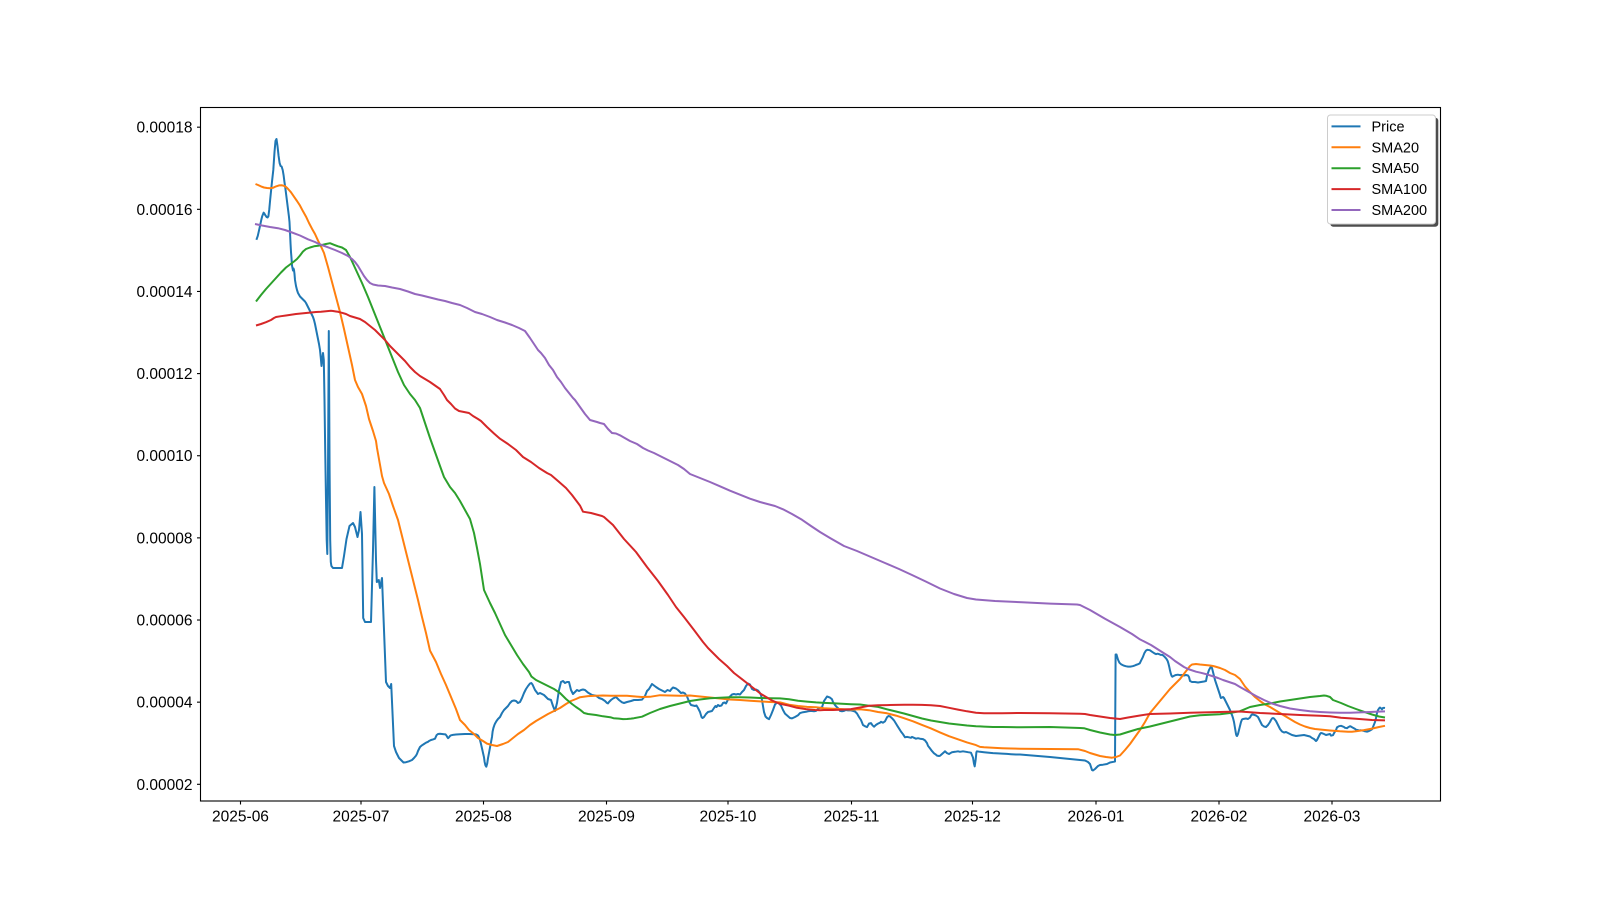  Describe the element at coordinates (1396, 169) in the screenshot. I see `svg-text: SMA50` at that location.